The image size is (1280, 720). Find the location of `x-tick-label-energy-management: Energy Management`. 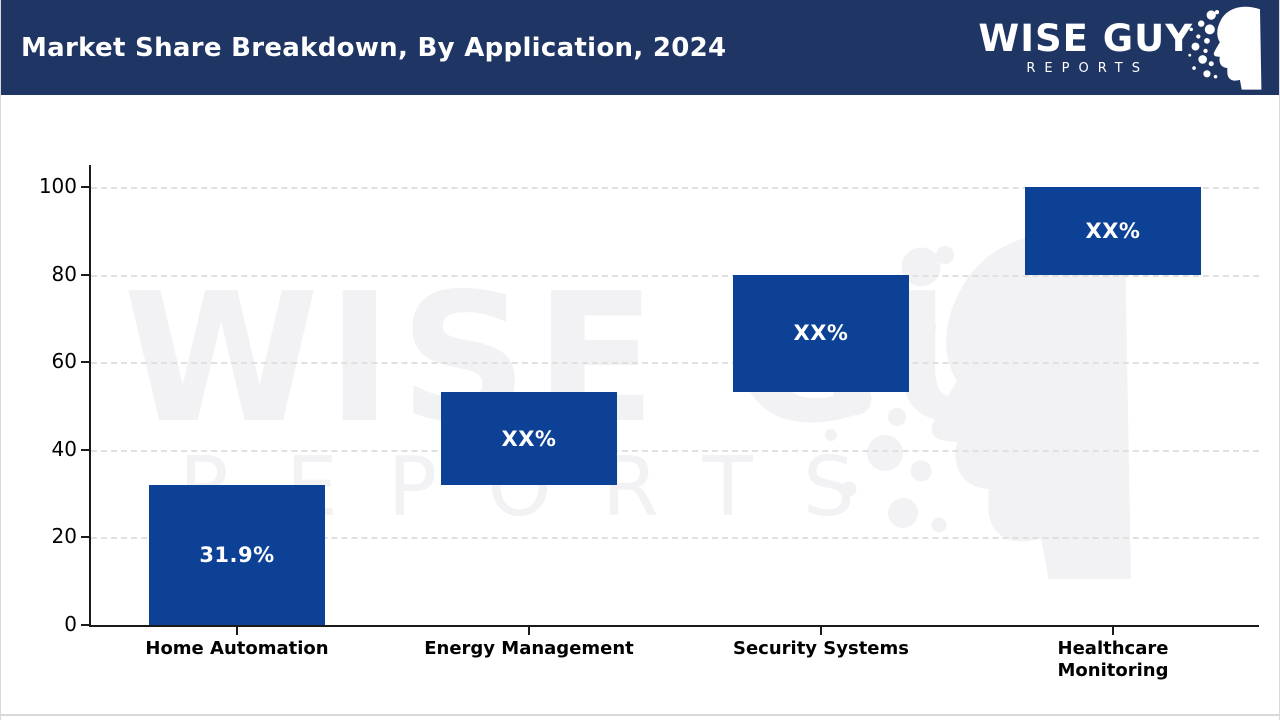

x-tick-label-energy-management: Energy Management is located at coordinates (529, 648).